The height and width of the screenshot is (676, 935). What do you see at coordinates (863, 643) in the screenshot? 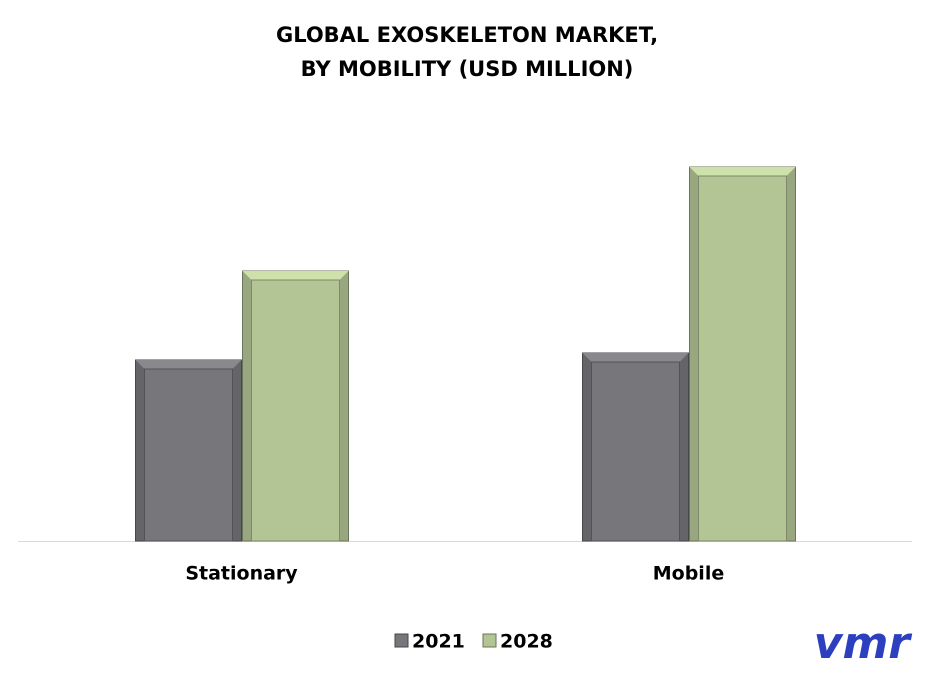
I see `logo: vmr` at bounding box center [863, 643].